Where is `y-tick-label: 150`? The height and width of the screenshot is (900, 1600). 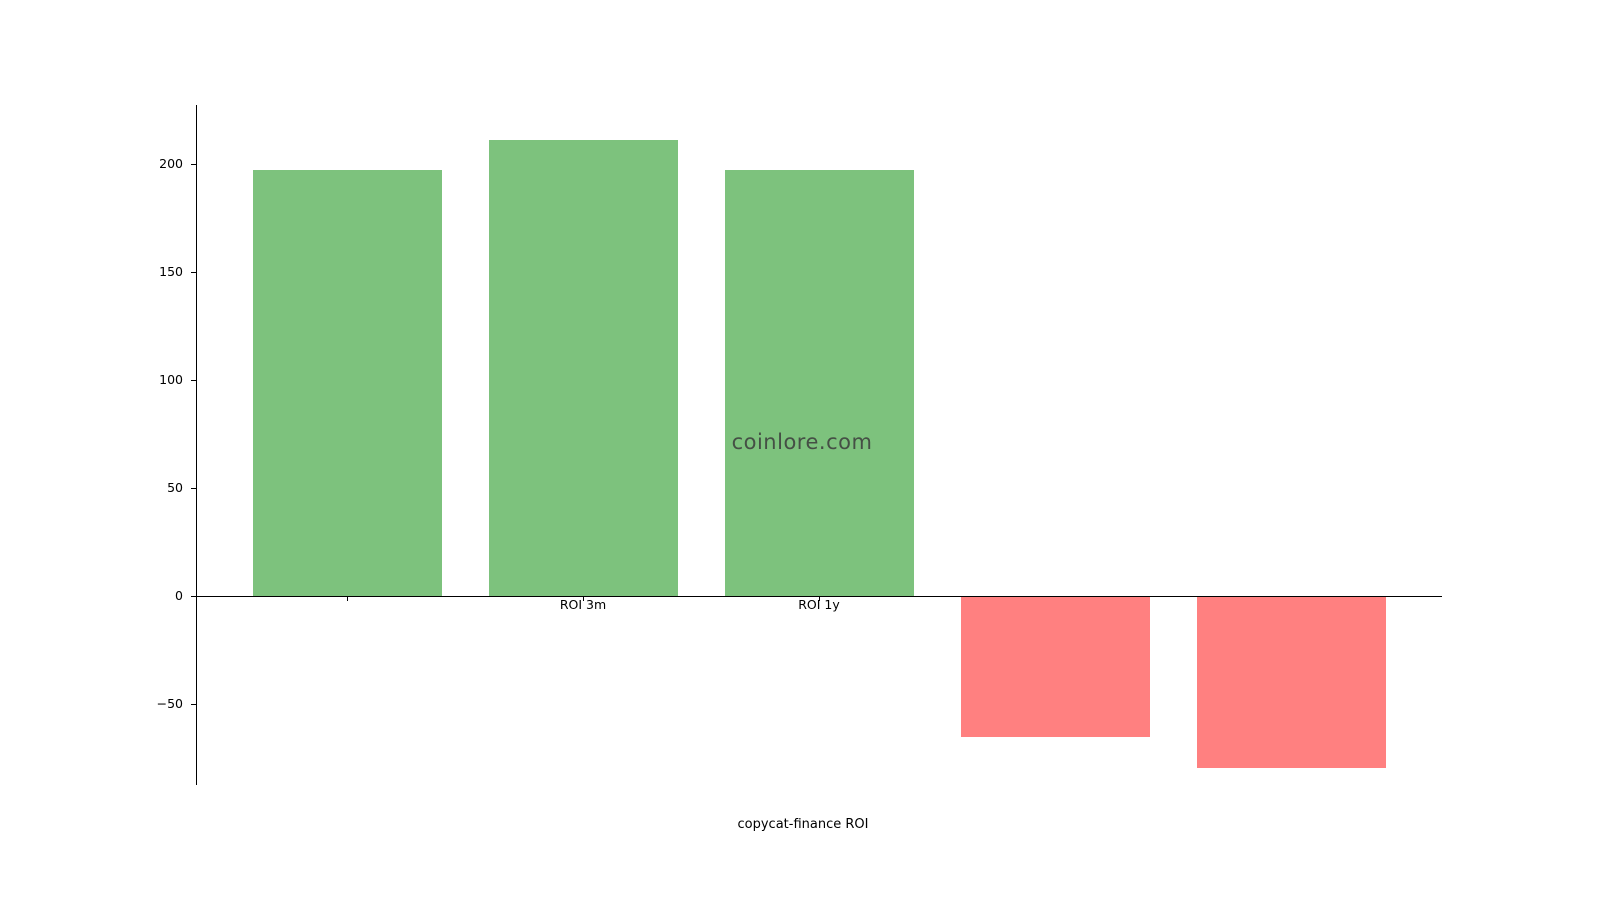
y-tick-label: 150 is located at coordinates (171, 271).